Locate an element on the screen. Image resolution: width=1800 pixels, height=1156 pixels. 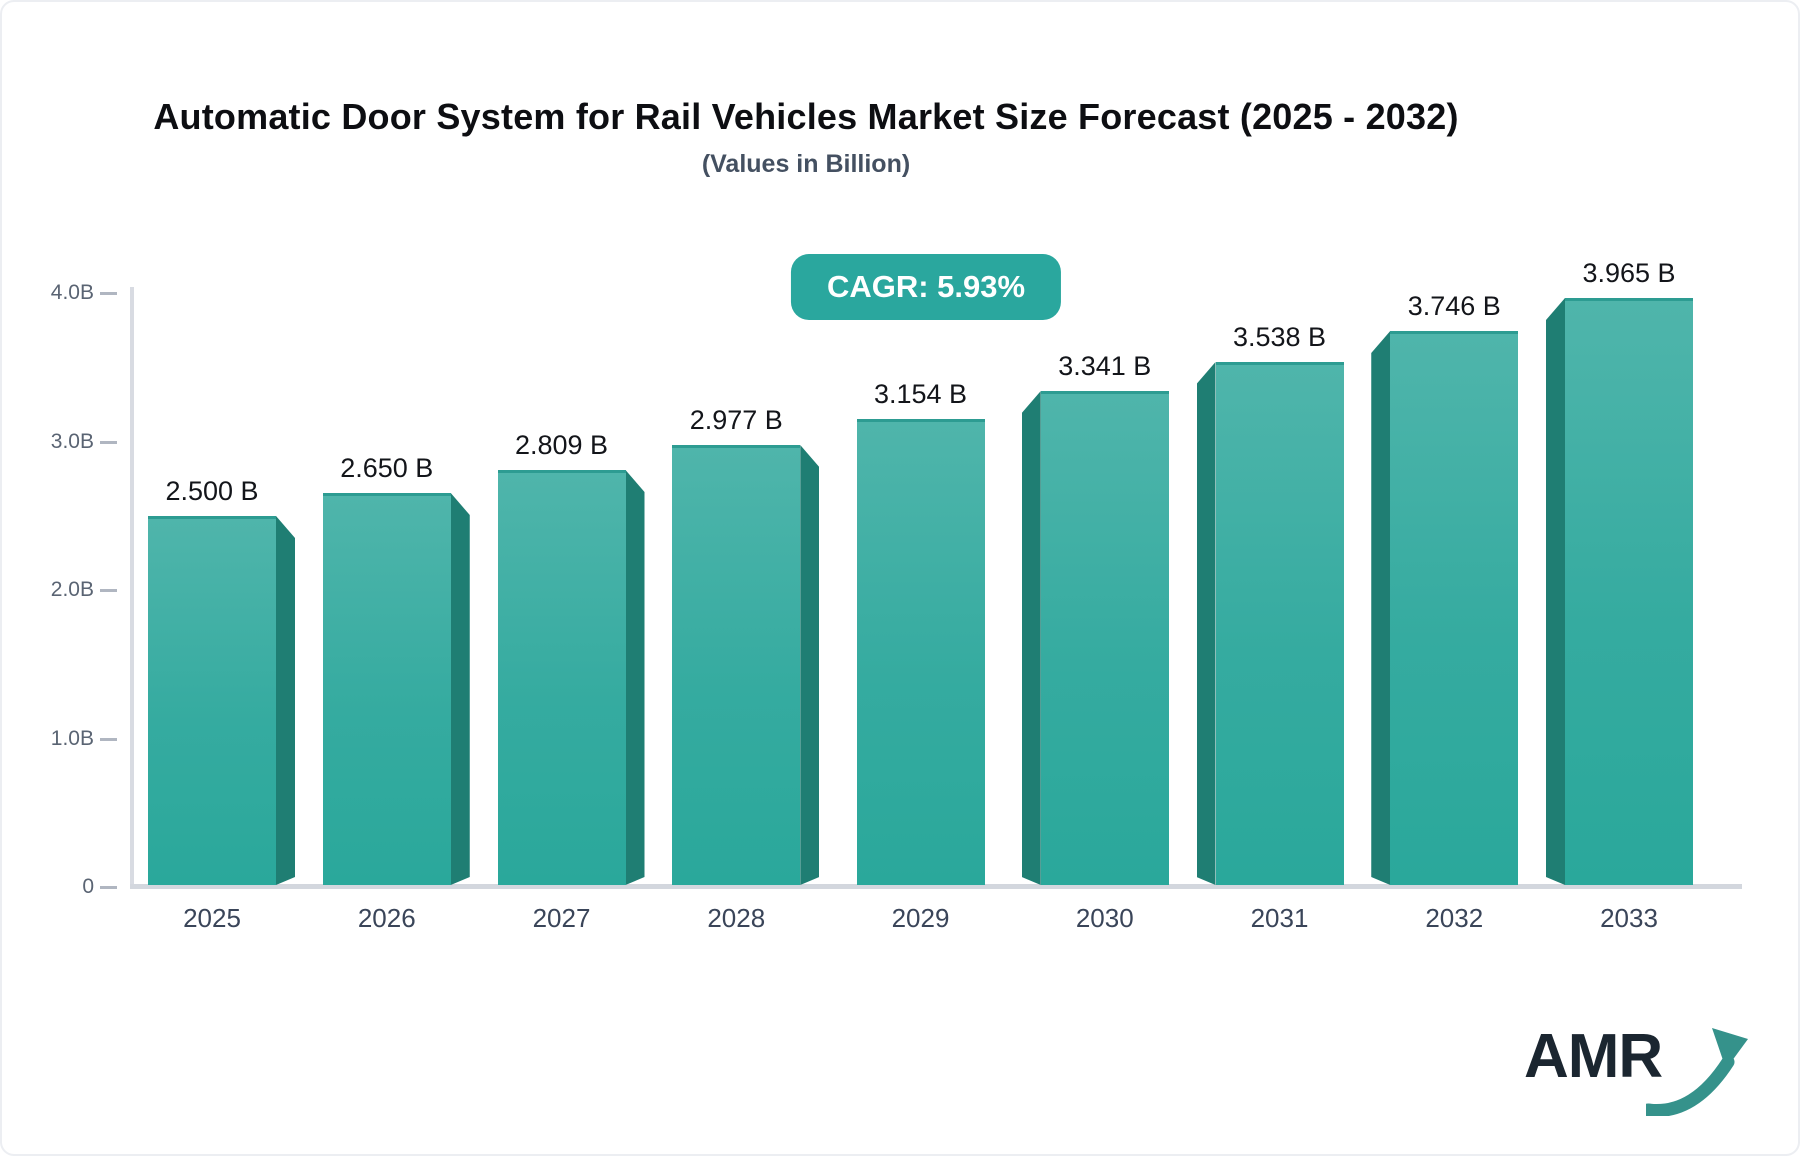
bar-value-label: 2.809 B is located at coordinates (561, 445).